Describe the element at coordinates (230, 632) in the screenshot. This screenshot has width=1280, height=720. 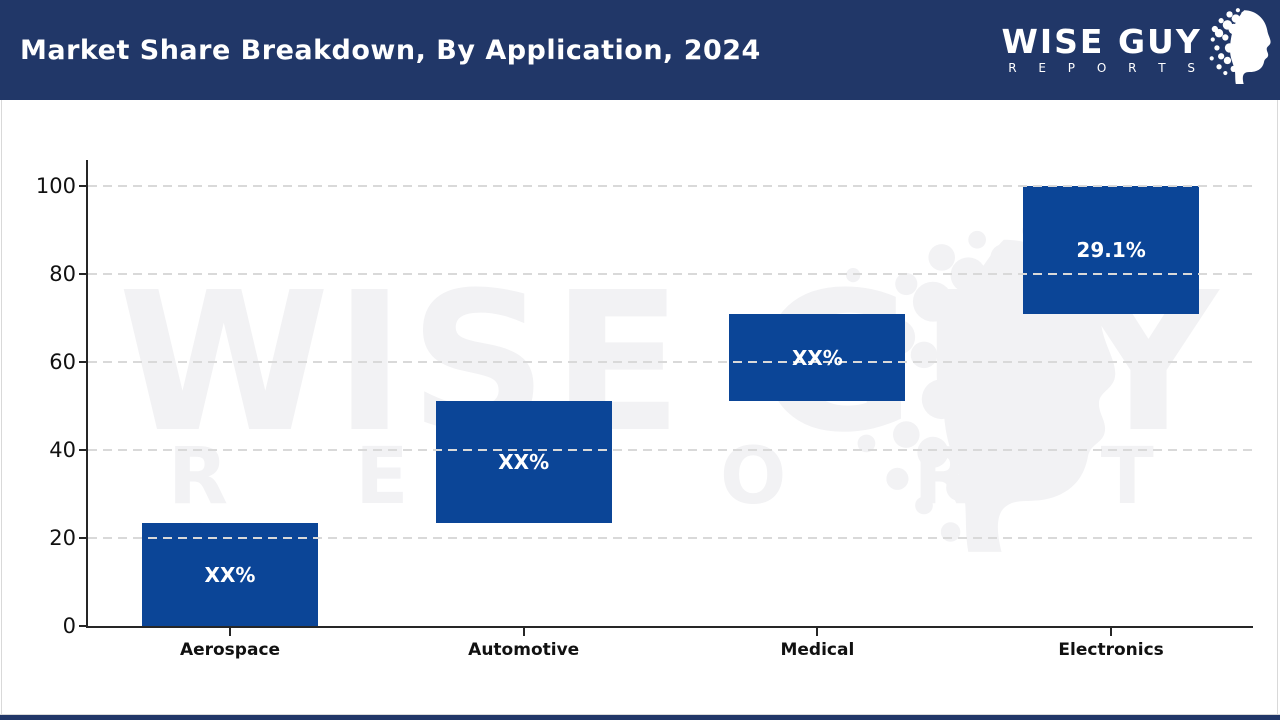
I see `x-tick-aerospace` at that location.